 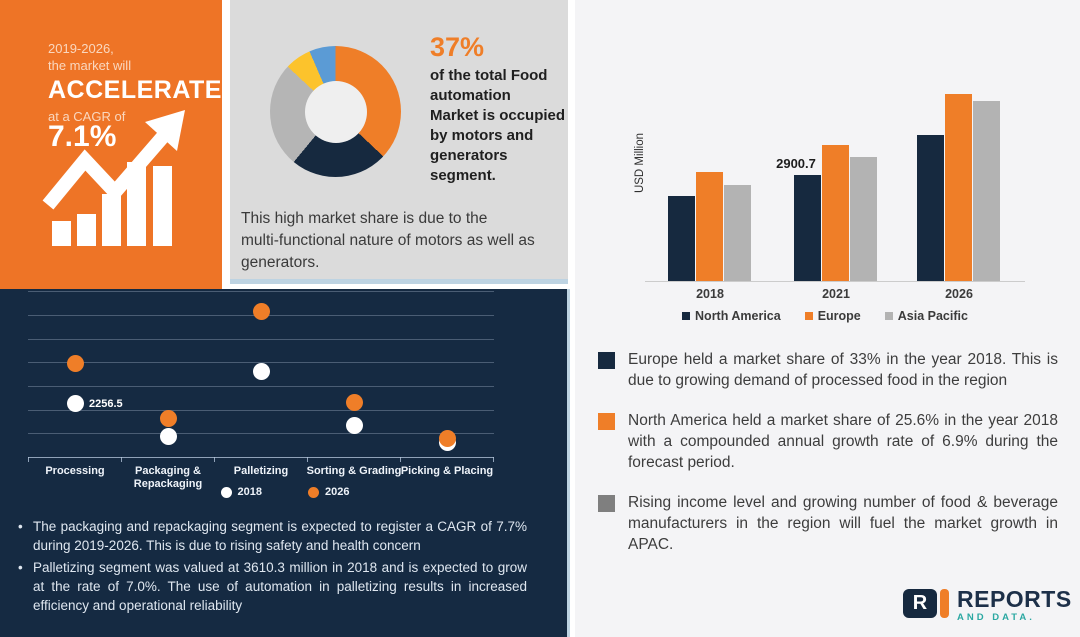 I want to click on bar-north-america-2026, so click(x=930, y=208).